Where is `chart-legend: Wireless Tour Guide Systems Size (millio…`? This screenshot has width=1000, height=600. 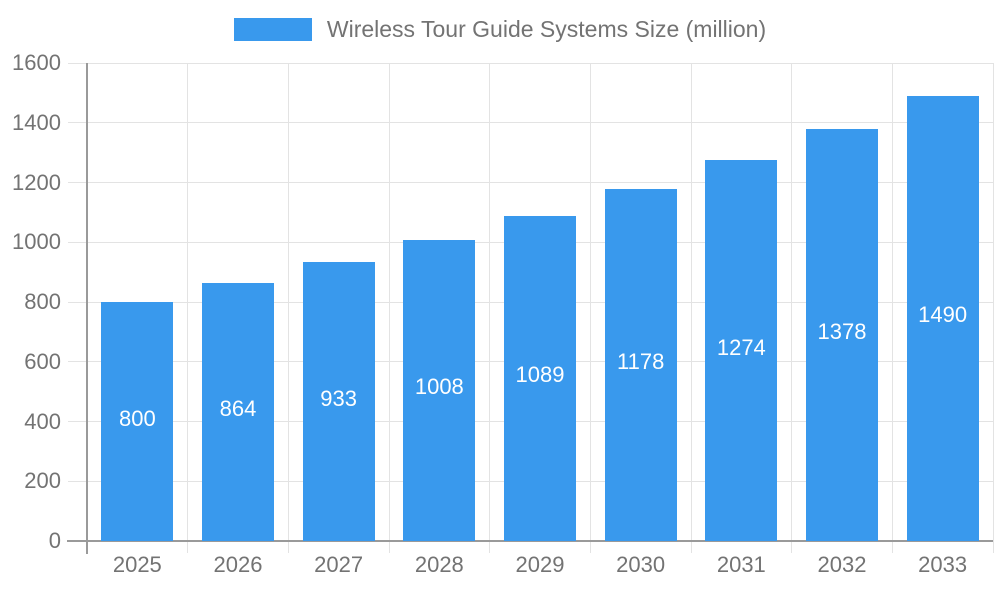
chart-legend: Wireless Tour Guide Systems Size (millio… is located at coordinates (500, 29).